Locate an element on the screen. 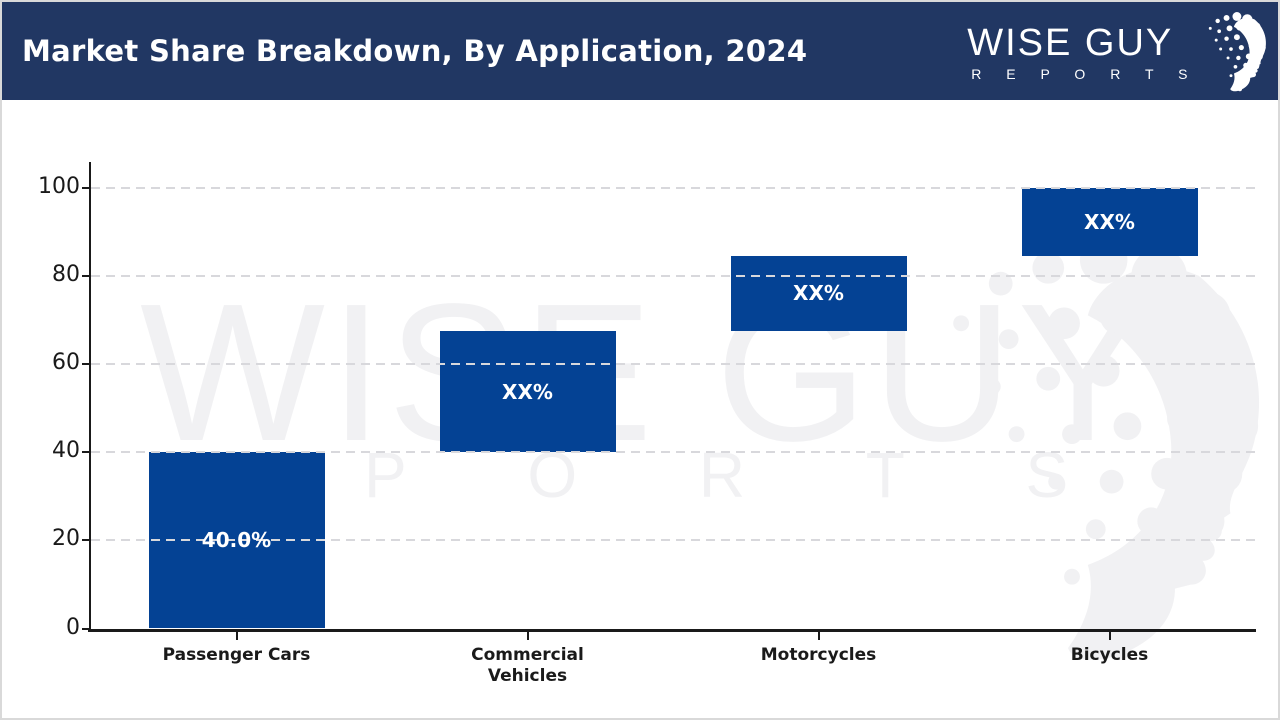  bar-value-label: 40.0% is located at coordinates (236, 540).